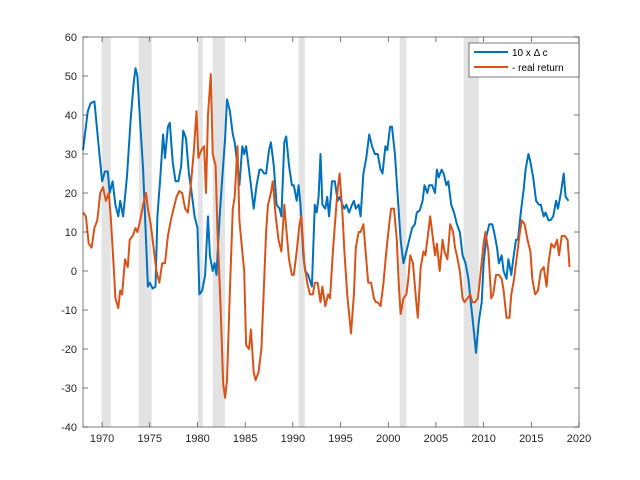  Describe the element at coordinates (538, 68) in the screenshot. I see `legend-label-real-return: - real return` at that location.